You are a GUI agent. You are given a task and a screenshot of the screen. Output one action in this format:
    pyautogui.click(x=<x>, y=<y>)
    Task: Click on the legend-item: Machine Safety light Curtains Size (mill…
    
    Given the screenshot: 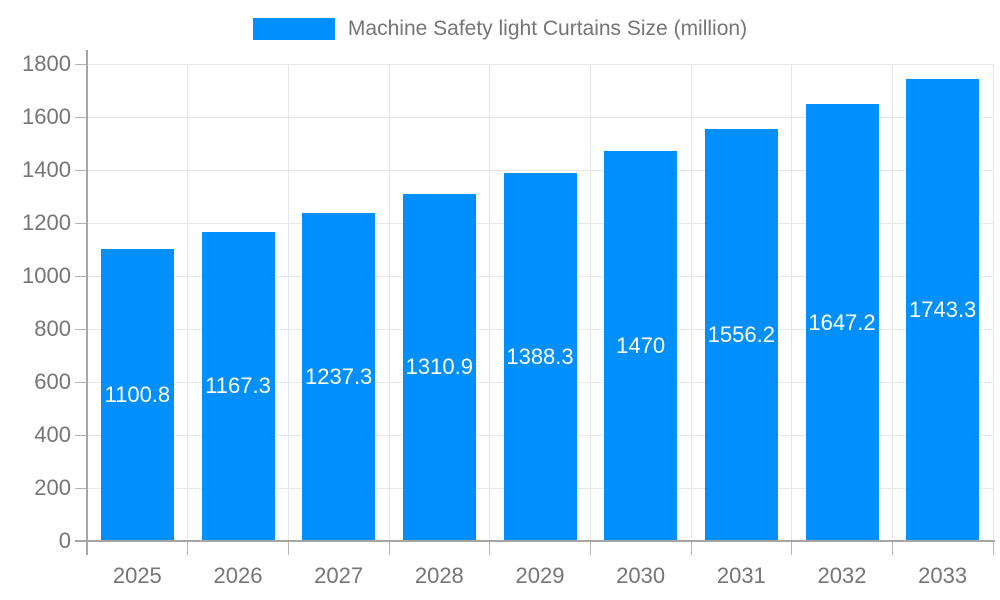 What is the action you would take?
    pyautogui.click(x=500, y=29)
    